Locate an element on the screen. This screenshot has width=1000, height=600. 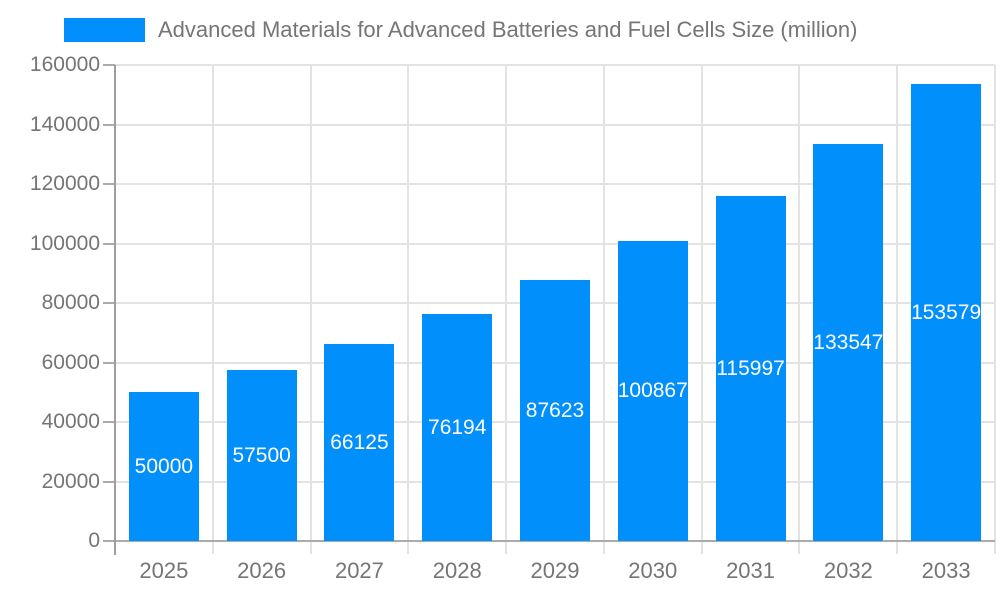
bar-value-label: 153579 is located at coordinates (946, 312).